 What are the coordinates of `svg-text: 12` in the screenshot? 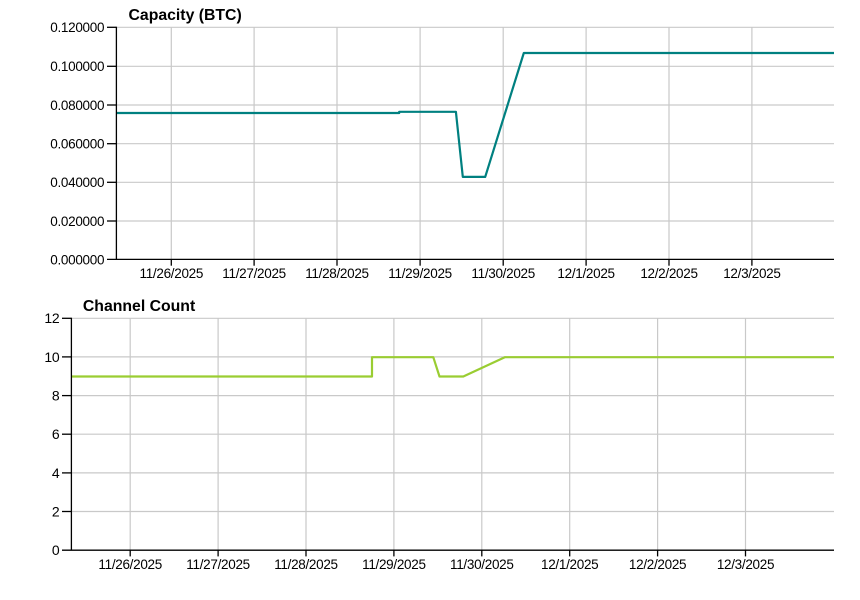 It's located at (51, 318).